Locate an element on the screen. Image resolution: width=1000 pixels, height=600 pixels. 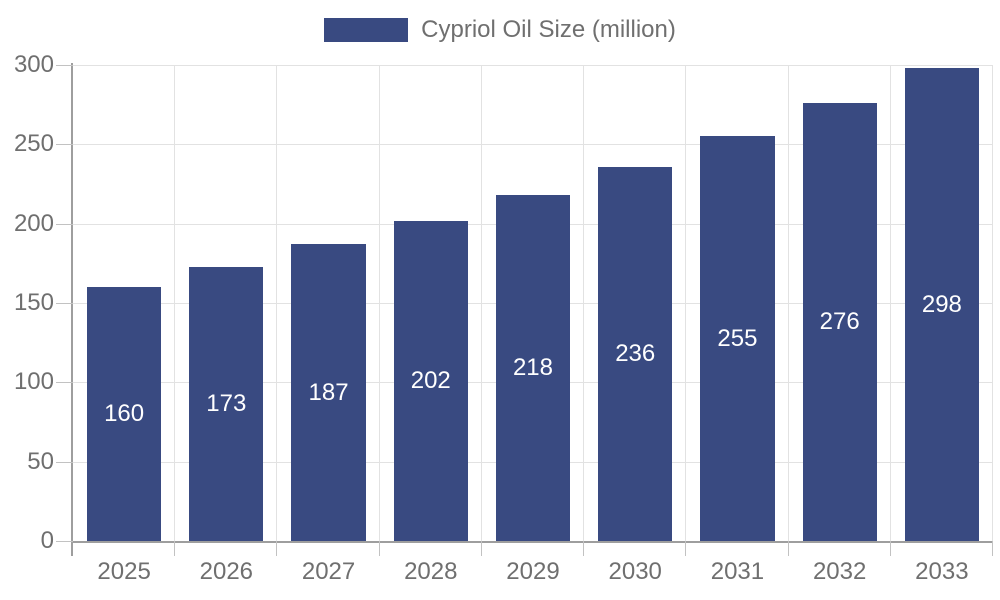
x-tick-label: 2032 is located at coordinates (839, 571).